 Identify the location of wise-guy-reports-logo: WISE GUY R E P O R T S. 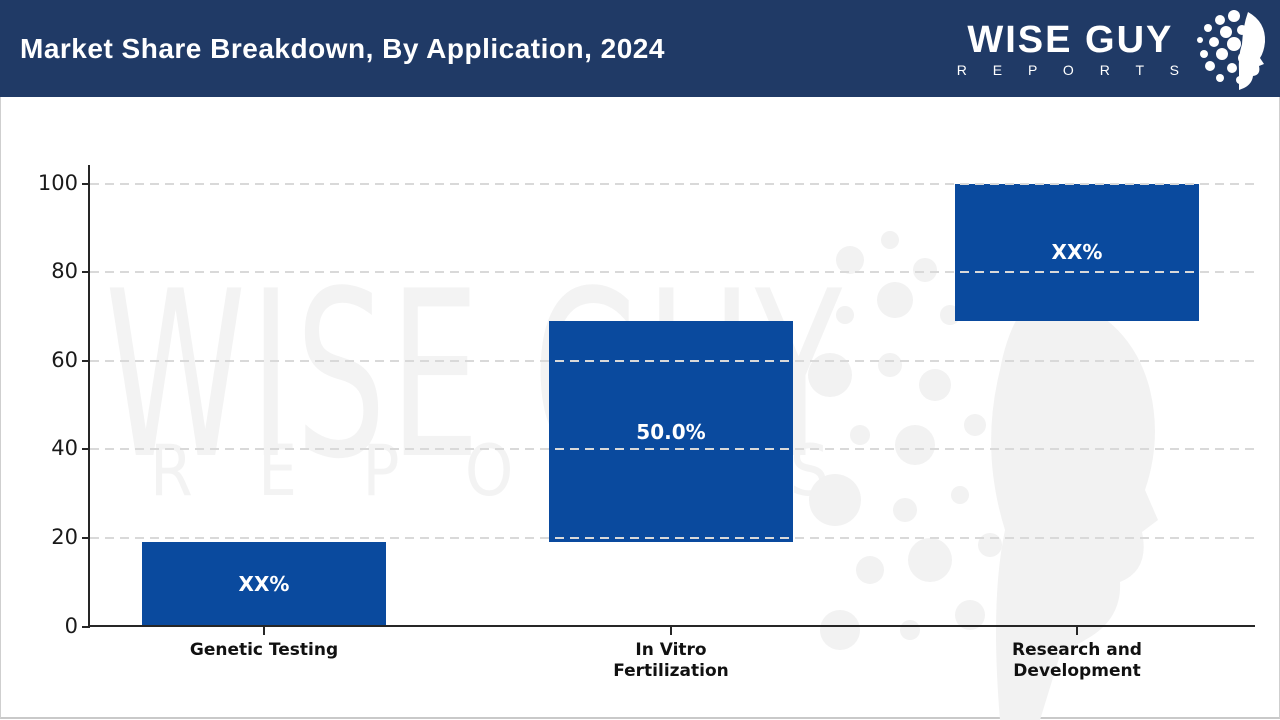
(1115, 49).